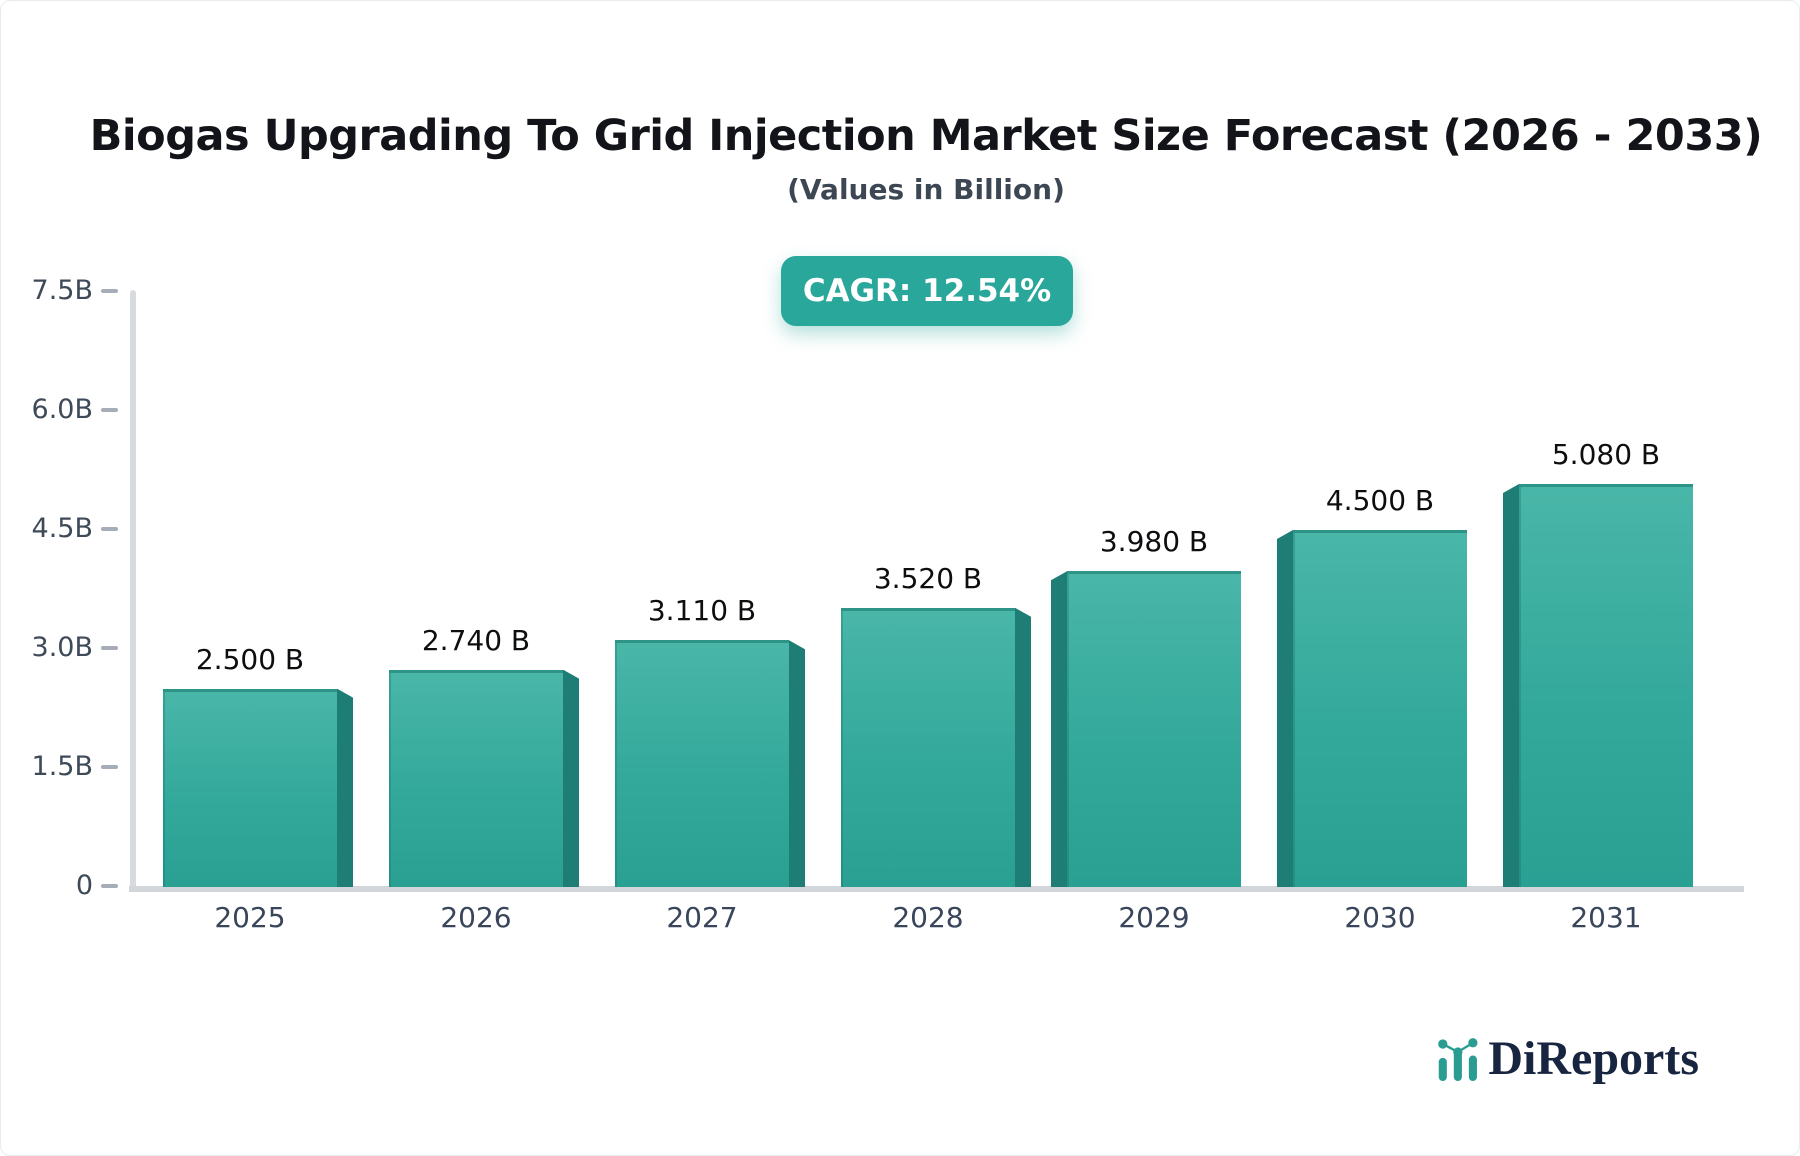 Image resolution: width=1800 pixels, height=1156 pixels. I want to click on bar-value-label-2031: 5.080 B, so click(1606, 454).